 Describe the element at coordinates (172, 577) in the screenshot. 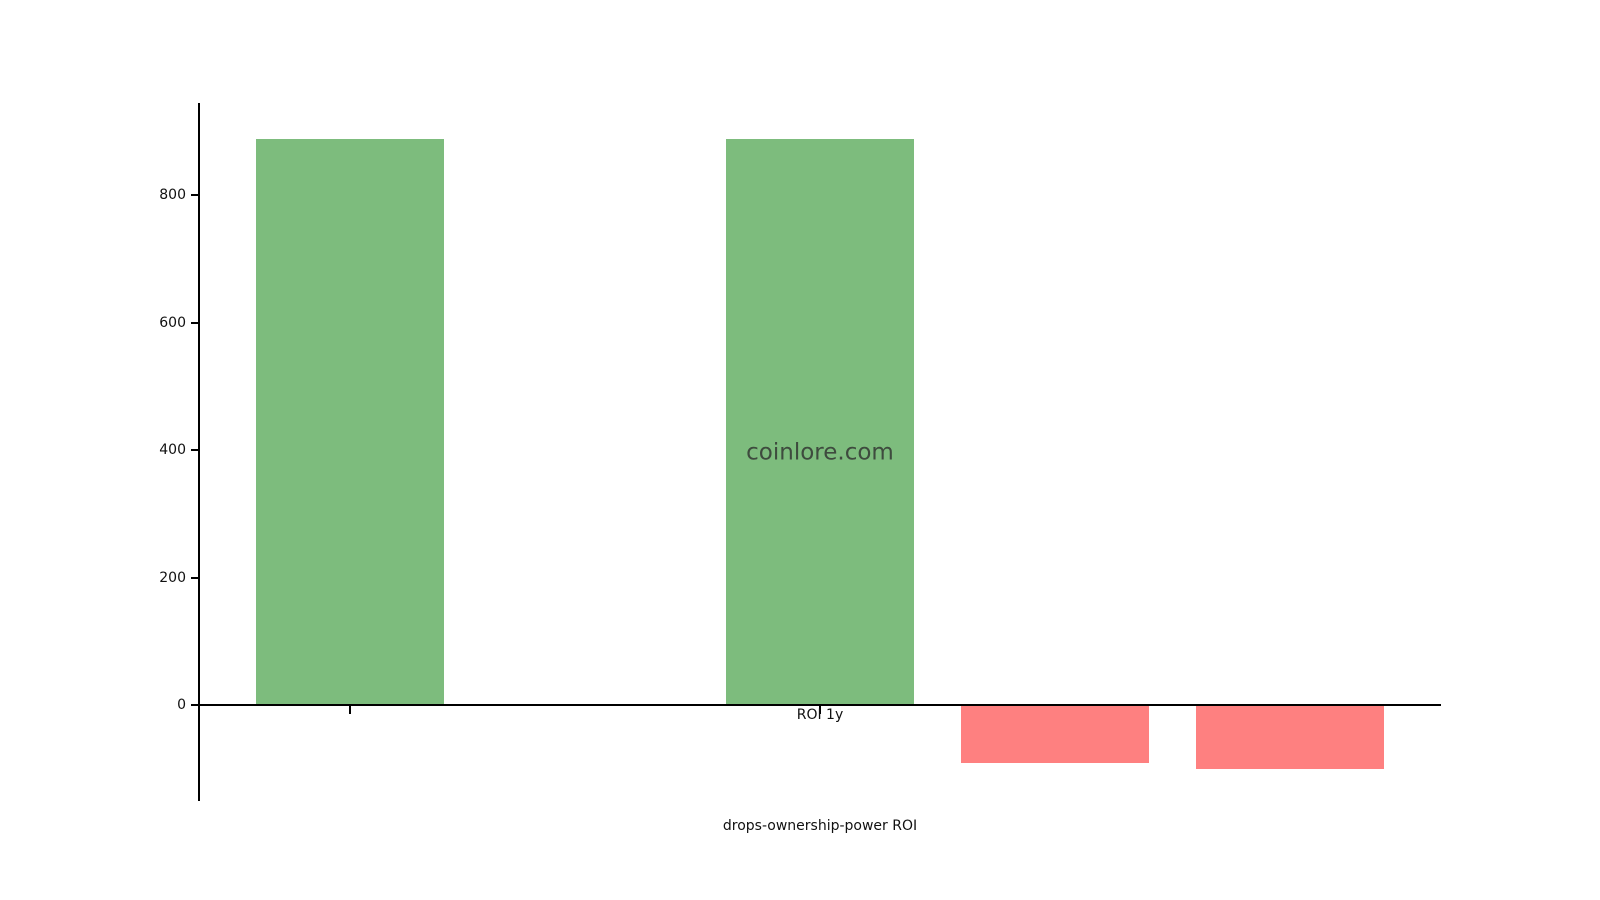

I see `y-tick-label: 200` at that location.